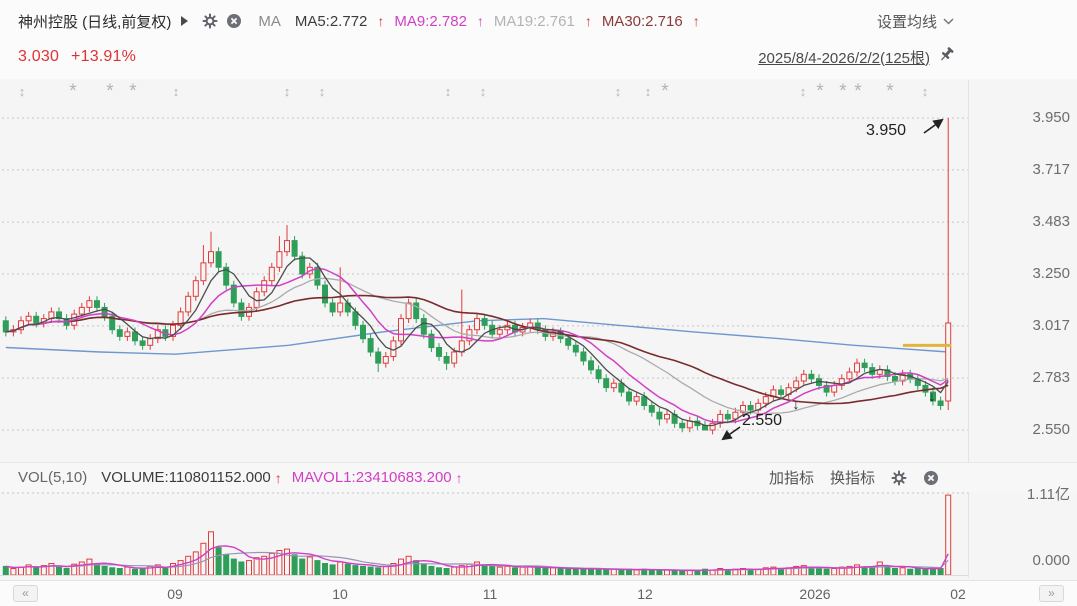 This screenshot has height=606, width=1077. I want to click on volume-trend-arrow-icon: ↑, so click(278, 477).